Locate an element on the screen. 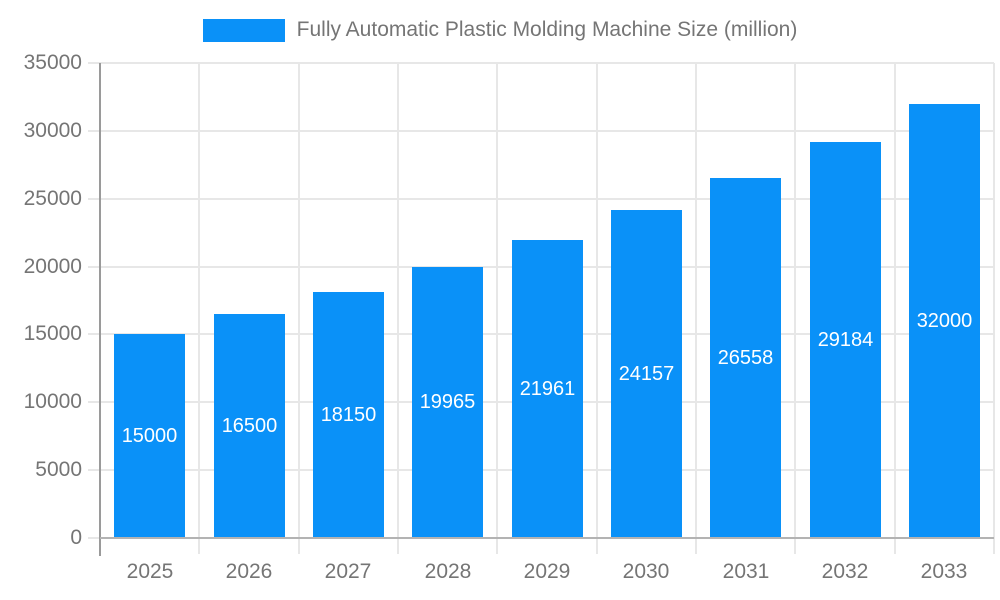 Image resolution: width=1000 pixels, height=600 pixels. legend-swatch is located at coordinates (243, 30).